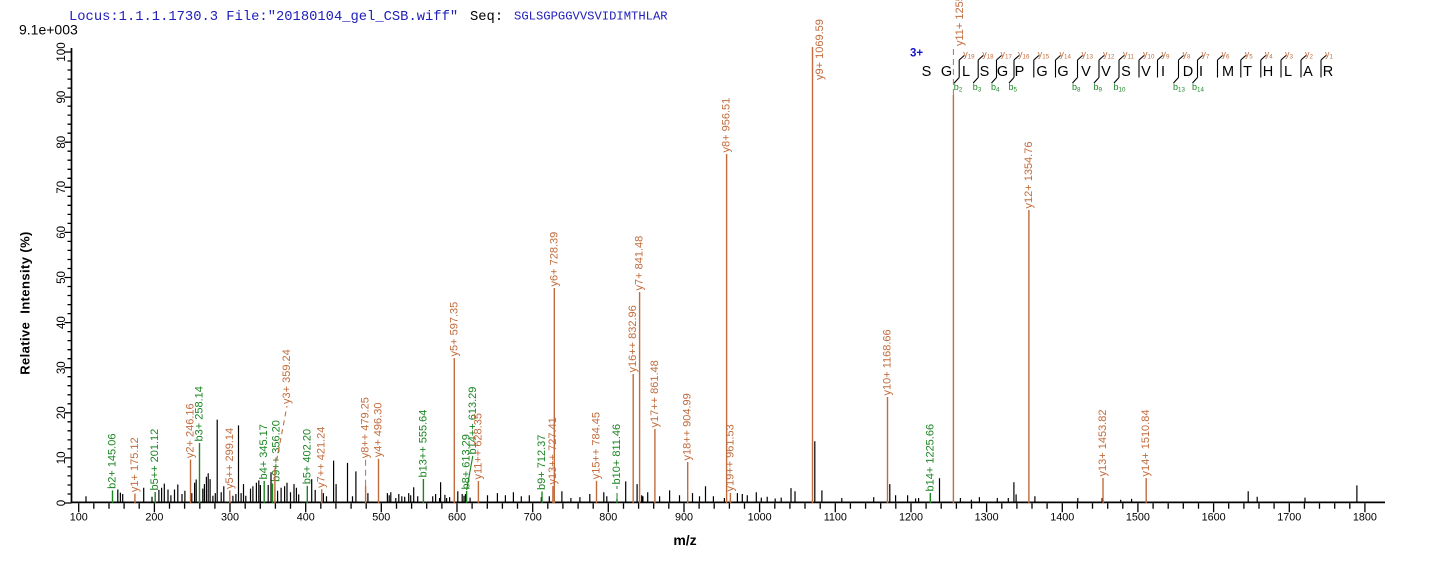 The height and width of the screenshot is (567, 1436). I want to click on svg-text: 1100, so click(835, 518).